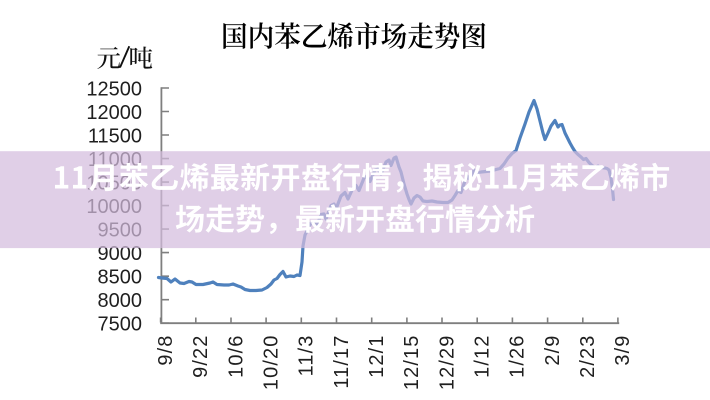  Describe the element at coordinates (120, 325) in the screenshot. I see `svg-text: 7500` at that location.